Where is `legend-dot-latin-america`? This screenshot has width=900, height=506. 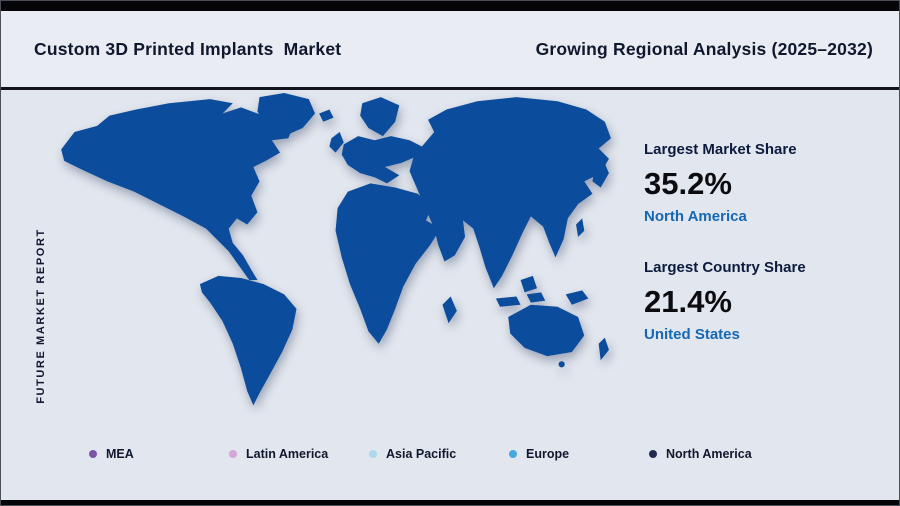
legend-dot-latin-america is located at coordinates (233, 454).